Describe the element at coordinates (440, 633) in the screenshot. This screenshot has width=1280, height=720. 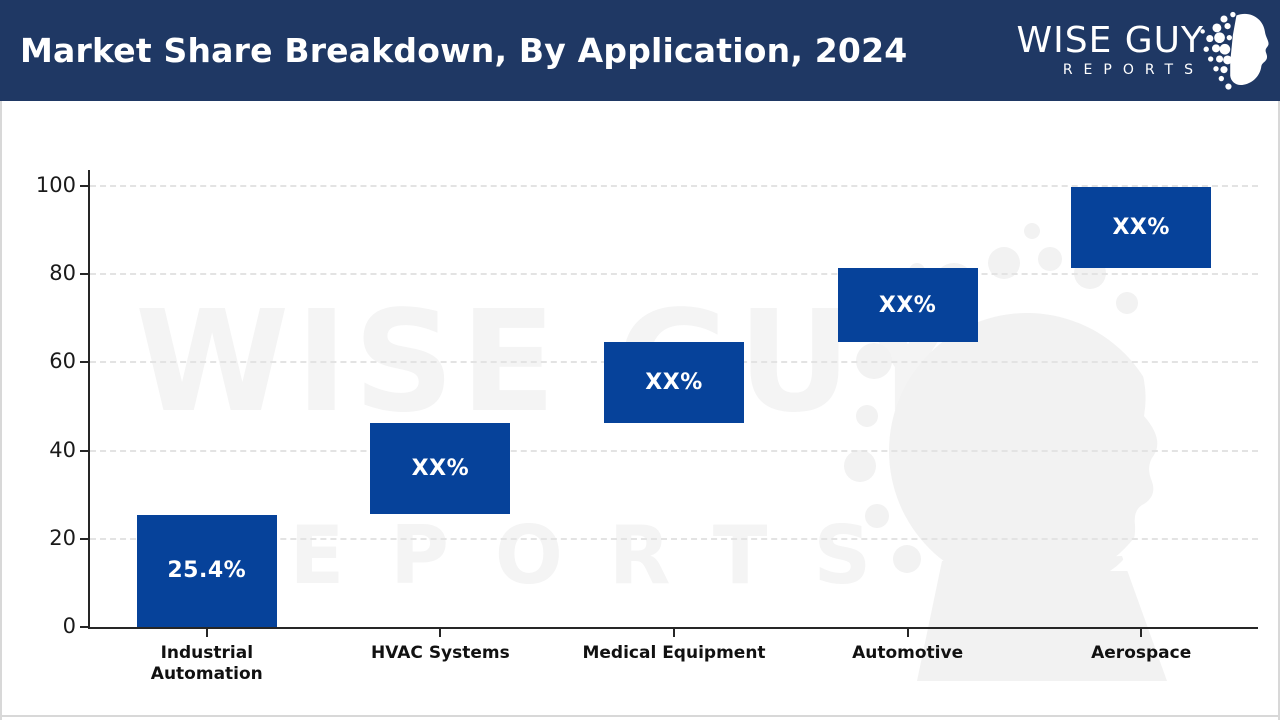
I see `x-tick-hvac-systems` at that location.